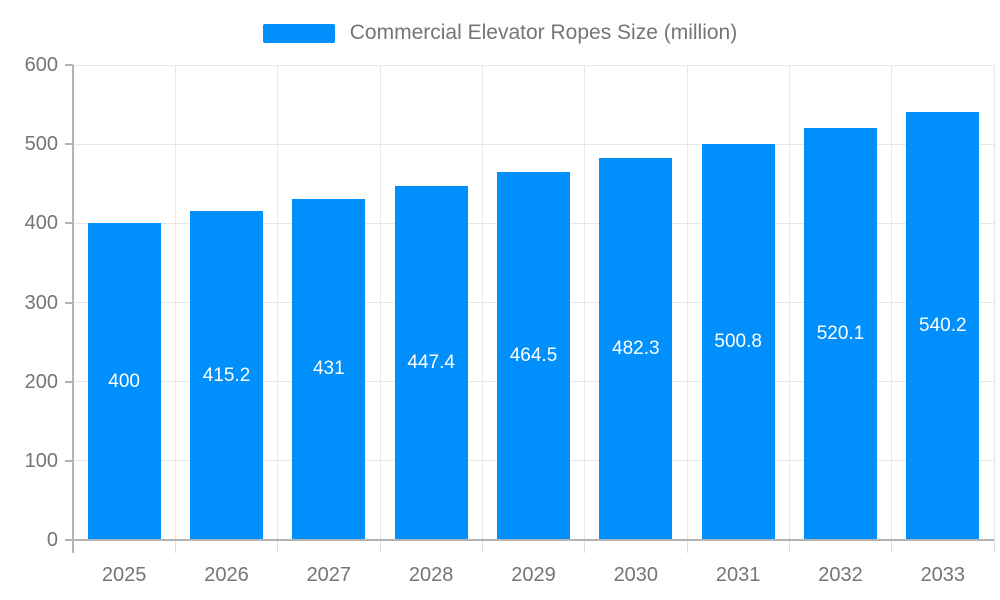 This screenshot has width=1000, height=600. I want to click on x-axis-category-label: 2028, so click(431, 575).